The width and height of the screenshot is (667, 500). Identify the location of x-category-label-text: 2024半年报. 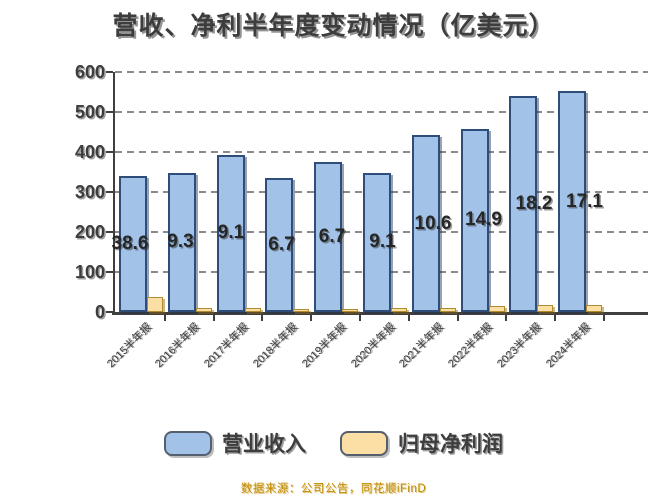
(568, 346).